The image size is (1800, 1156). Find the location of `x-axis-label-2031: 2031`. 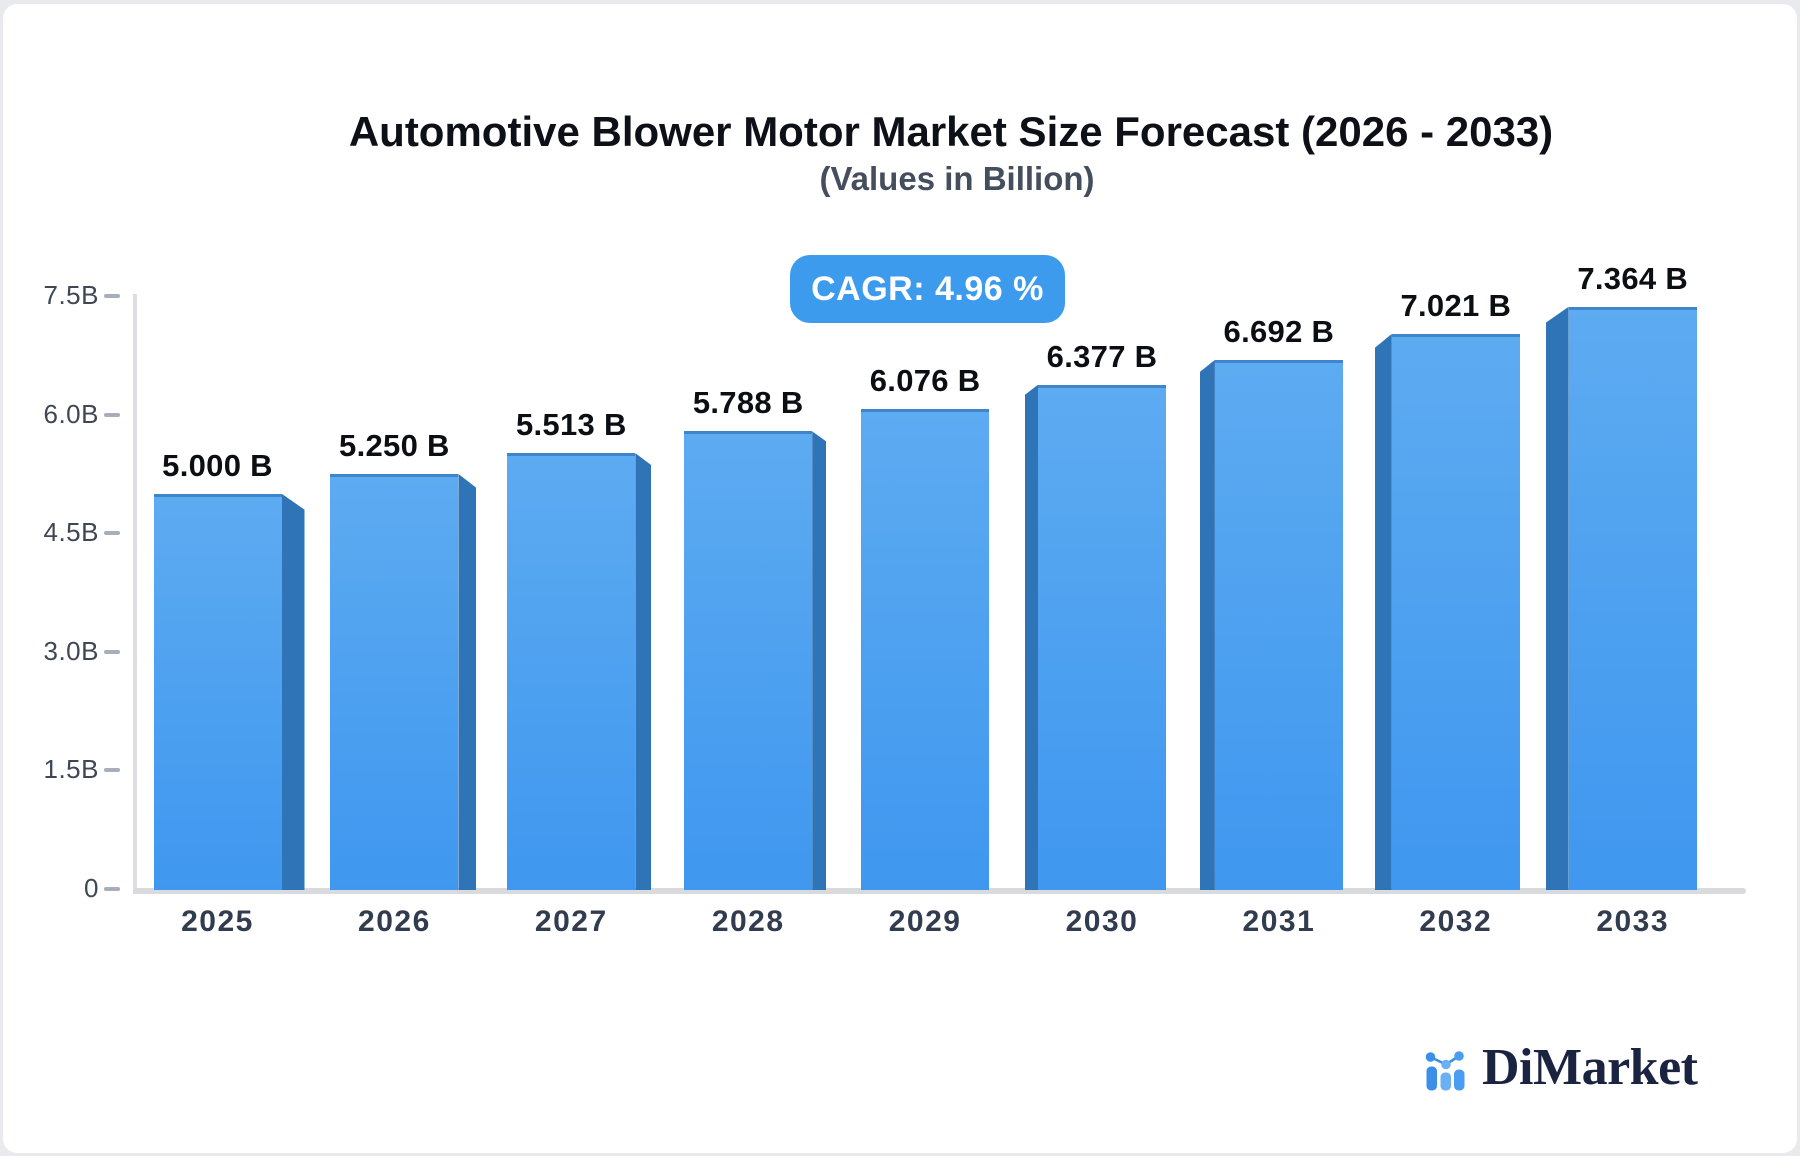

x-axis-label-2031: 2031 is located at coordinates (1279, 921).